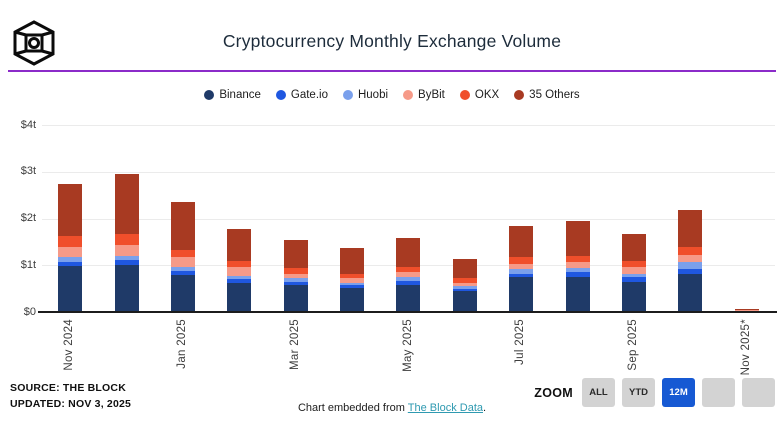 The image size is (784, 433). What do you see at coordinates (301, 95) in the screenshot?
I see `legend-item-gate-io: Gate.io` at bounding box center [301, 95].